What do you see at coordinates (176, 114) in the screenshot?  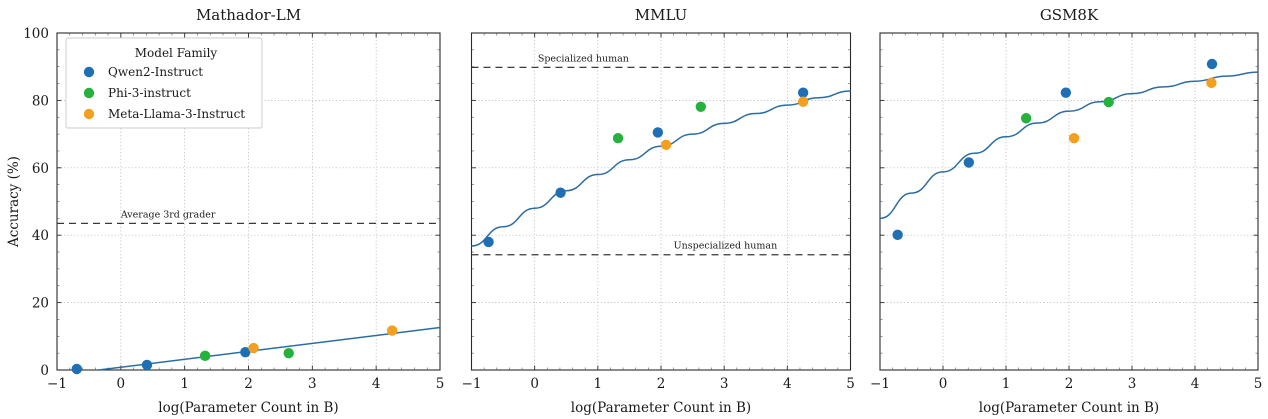 I see `legend-label-3: Meta-Llama-3-Instruct` at bounding box center [176, 114].